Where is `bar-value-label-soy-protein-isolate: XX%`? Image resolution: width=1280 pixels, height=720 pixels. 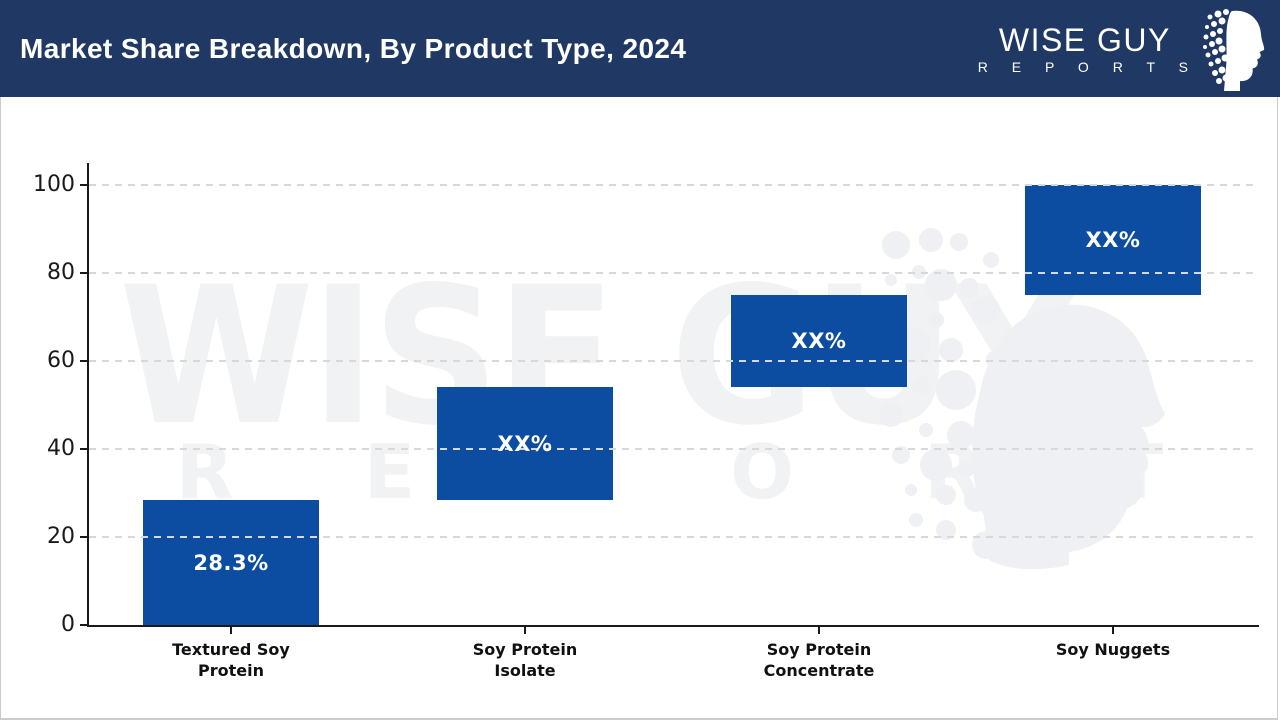
bar-value-label-soy-protein-isolate: XX% is located at coordinates (525, 443).